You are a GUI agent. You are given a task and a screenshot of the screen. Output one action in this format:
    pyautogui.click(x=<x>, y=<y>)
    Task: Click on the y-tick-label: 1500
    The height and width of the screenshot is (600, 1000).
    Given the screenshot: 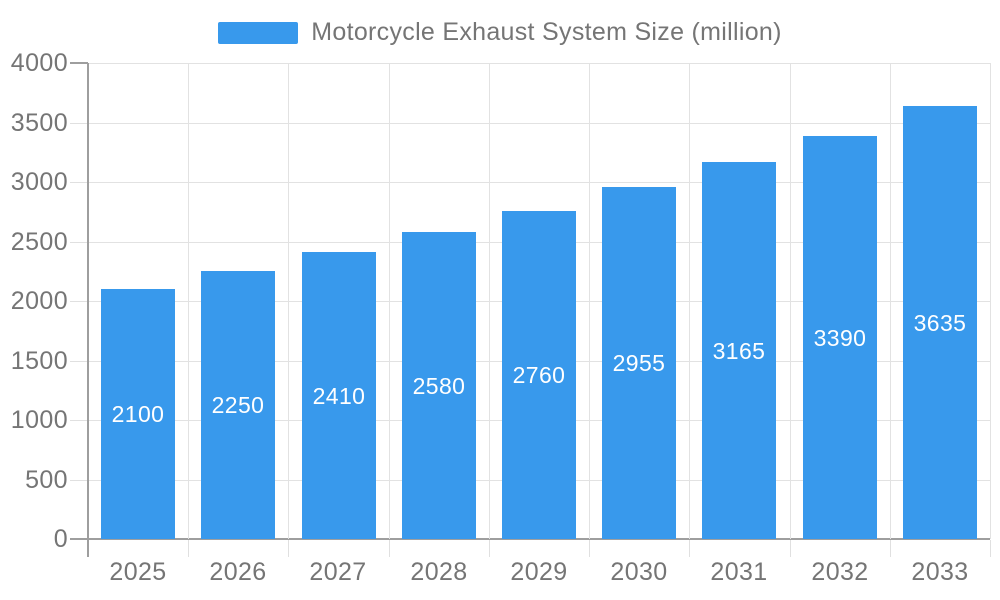 What is the action you would take?
    pyautogui.click(x=39, y=361)
    